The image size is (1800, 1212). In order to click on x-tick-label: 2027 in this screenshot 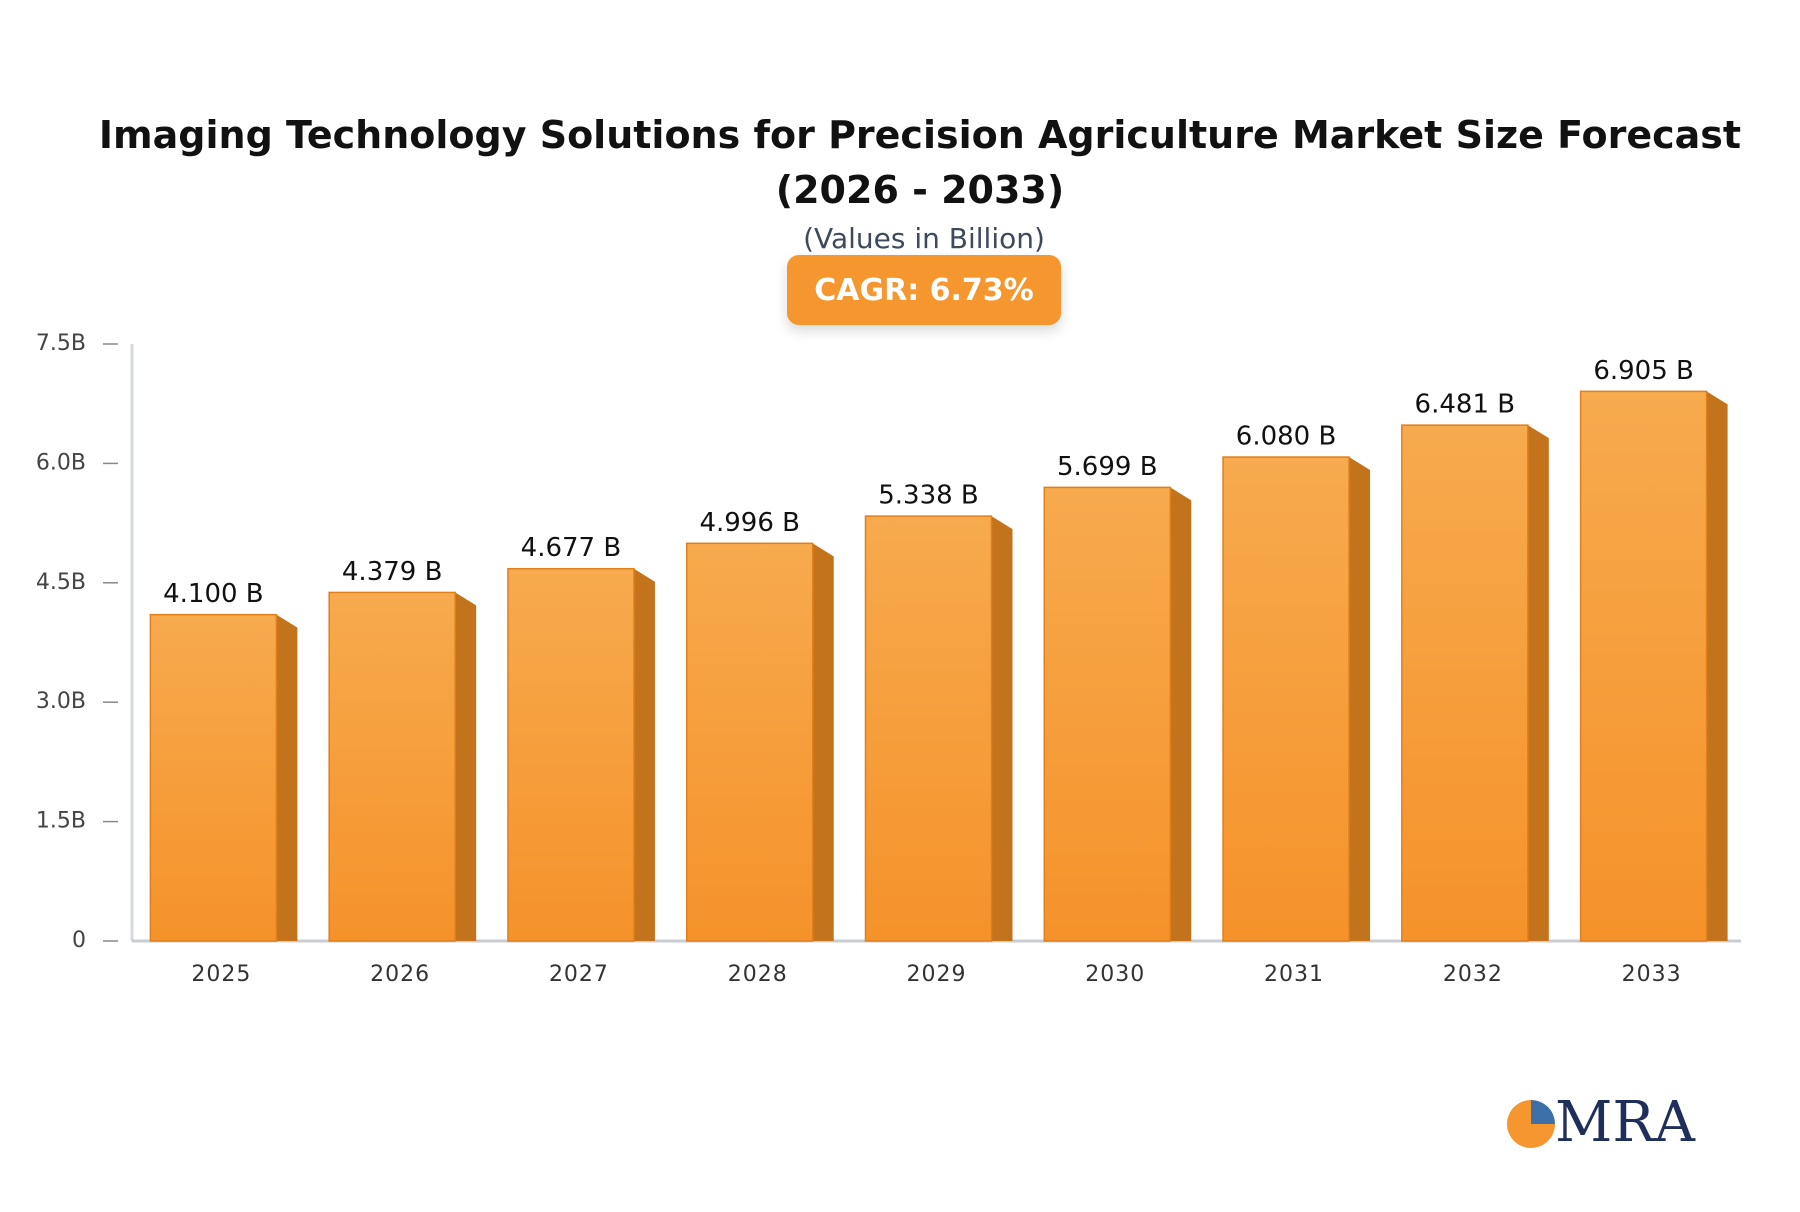, I will do `click(579, 974)`.